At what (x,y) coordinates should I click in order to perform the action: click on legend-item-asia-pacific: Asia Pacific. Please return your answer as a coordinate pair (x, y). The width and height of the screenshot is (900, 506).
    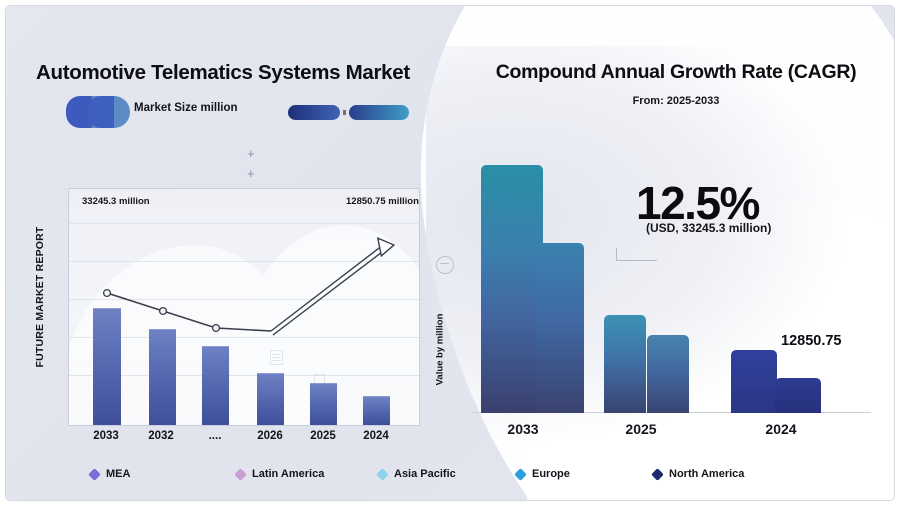
    Looking at the image, I should click on (416, 474).